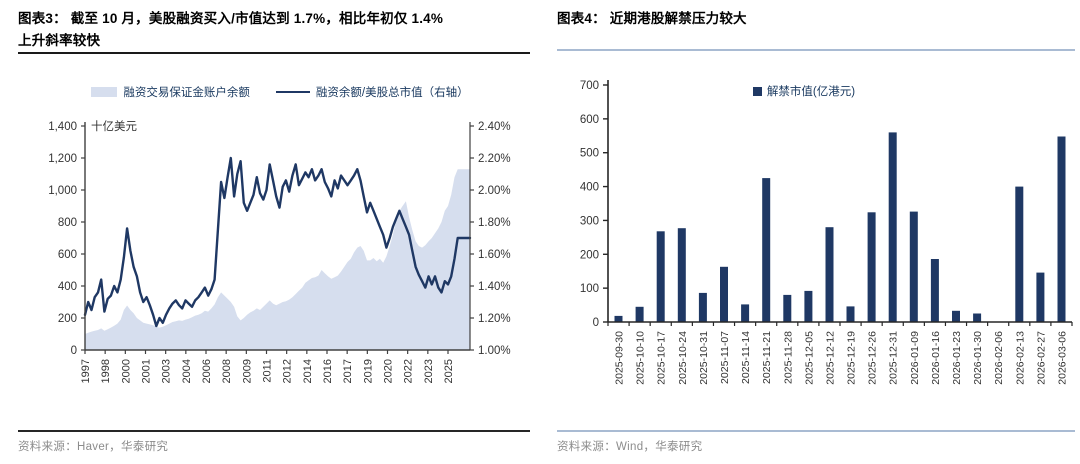  I want to click on left-source-text: 资料来源：Haver，华泰研究, so click(93, 447).